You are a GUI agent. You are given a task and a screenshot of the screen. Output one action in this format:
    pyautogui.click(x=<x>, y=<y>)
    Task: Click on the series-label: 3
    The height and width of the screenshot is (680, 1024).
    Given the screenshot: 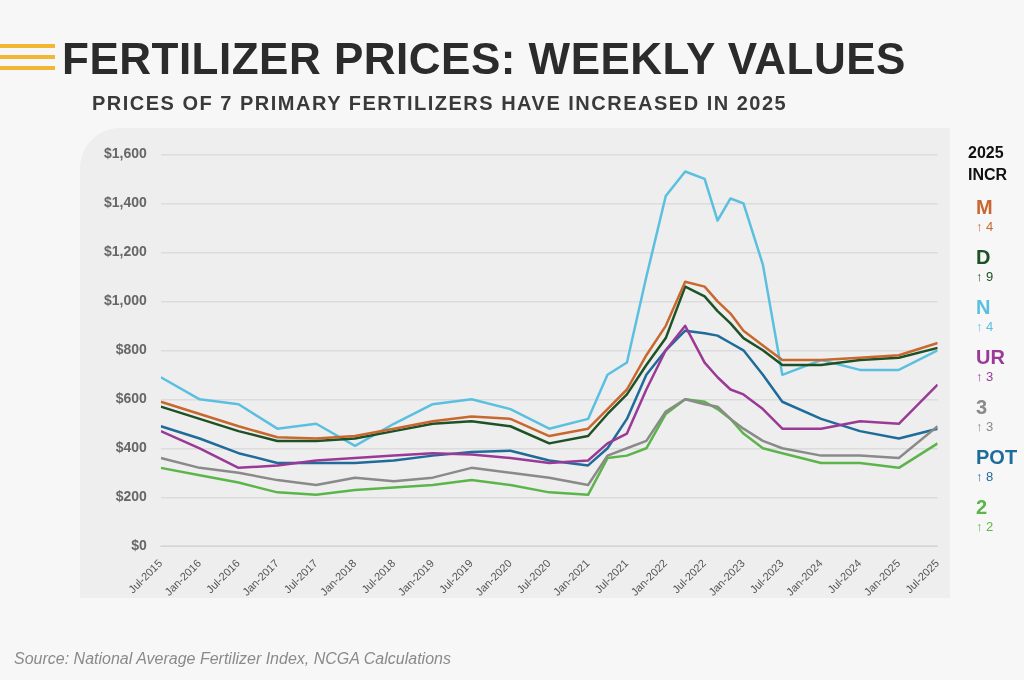 What is the action you would take?
    pyautogui.click(x=982, y=407)
    